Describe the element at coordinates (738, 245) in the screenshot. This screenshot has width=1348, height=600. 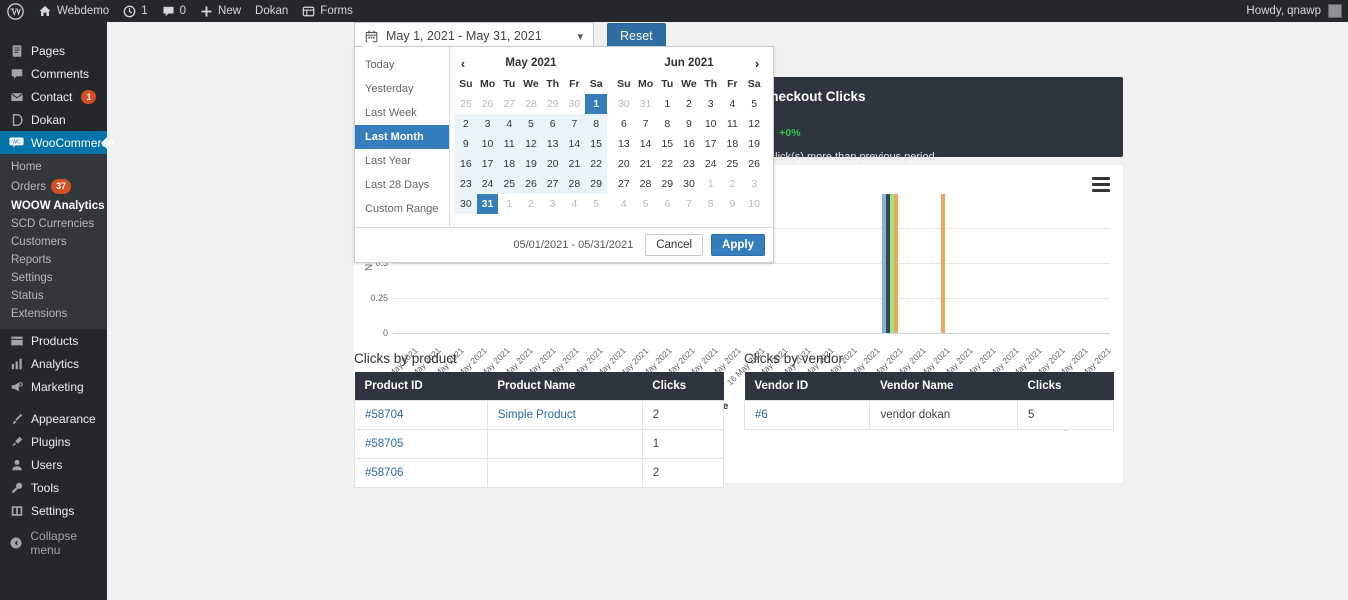
I see `picker-apply-button: Apply` at that location.